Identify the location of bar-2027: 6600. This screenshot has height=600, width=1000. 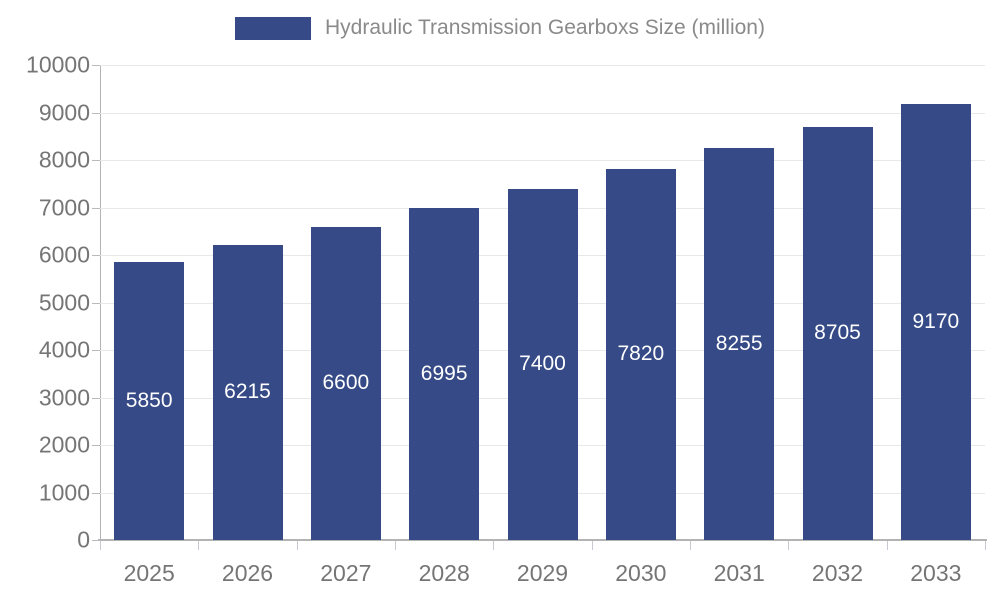
(345, 383).